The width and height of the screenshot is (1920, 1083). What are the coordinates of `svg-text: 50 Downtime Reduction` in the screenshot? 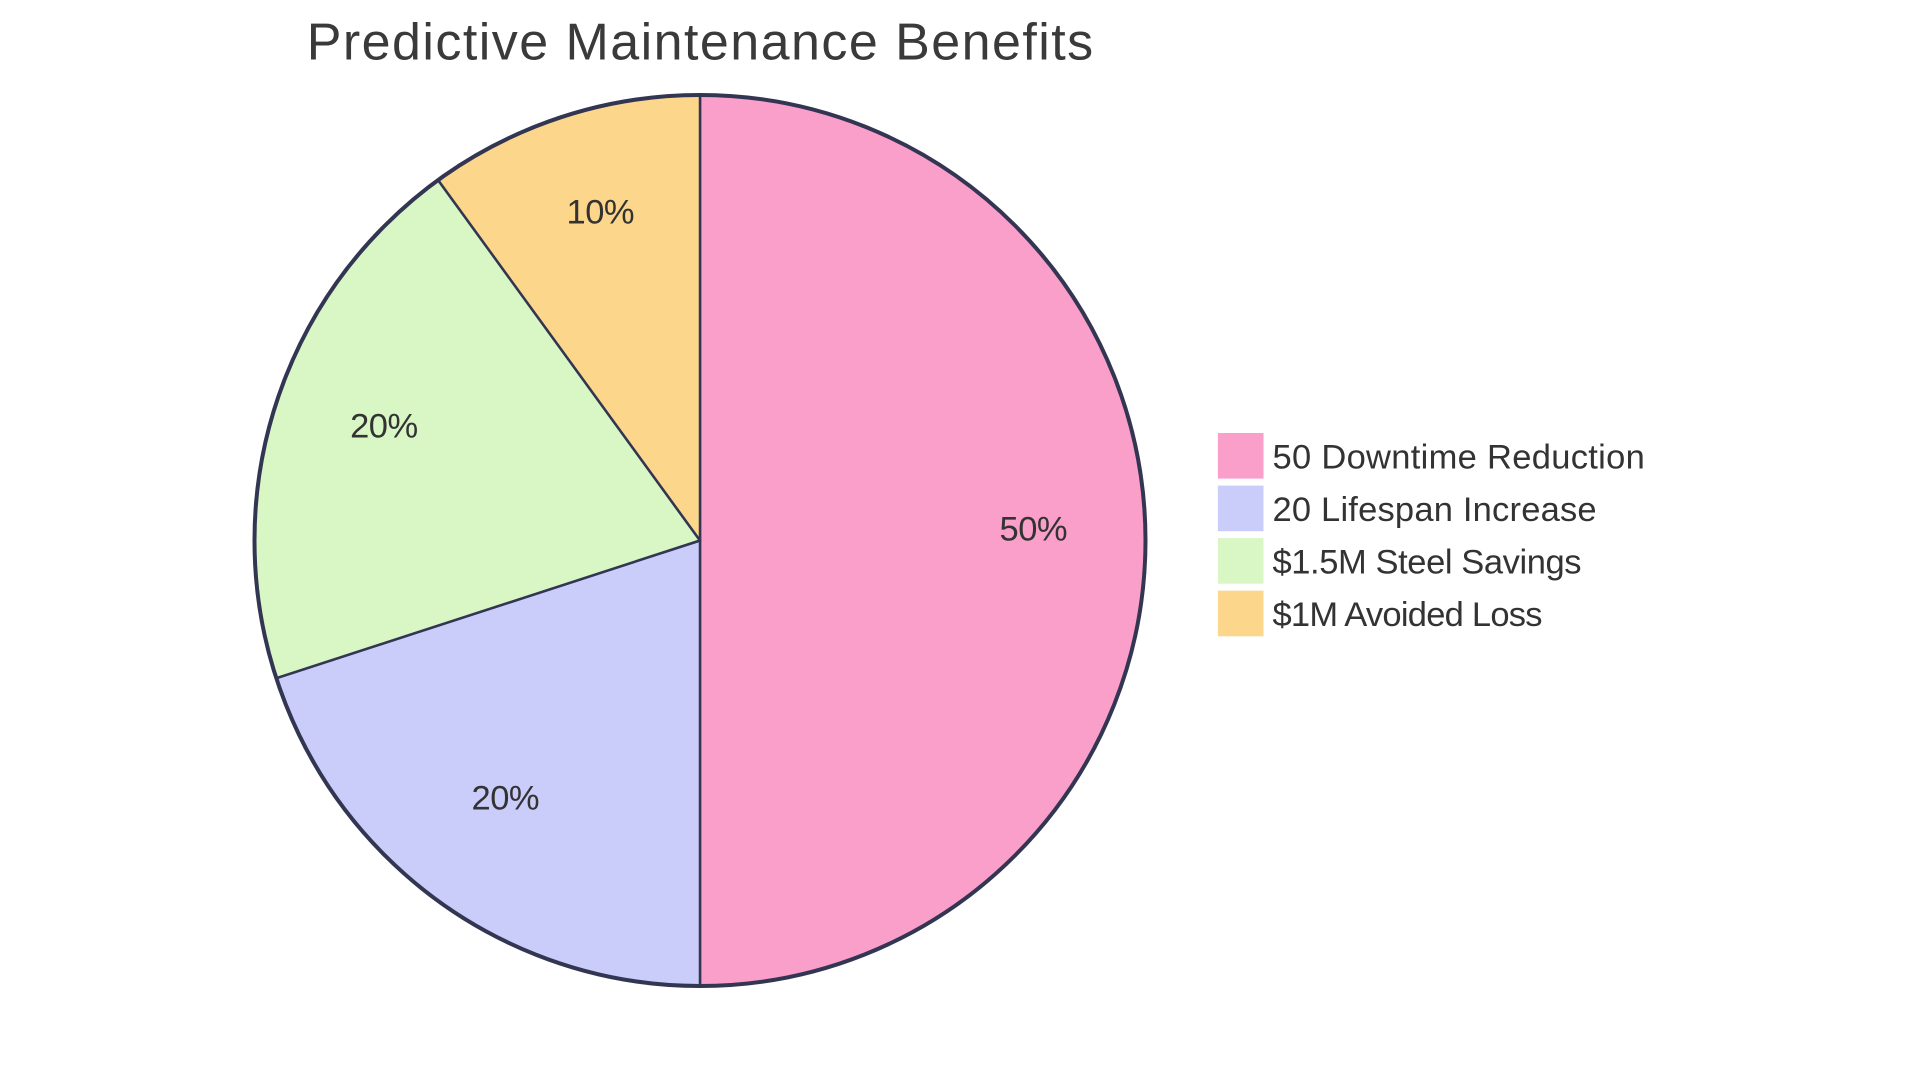 It's located at (1459, 457).